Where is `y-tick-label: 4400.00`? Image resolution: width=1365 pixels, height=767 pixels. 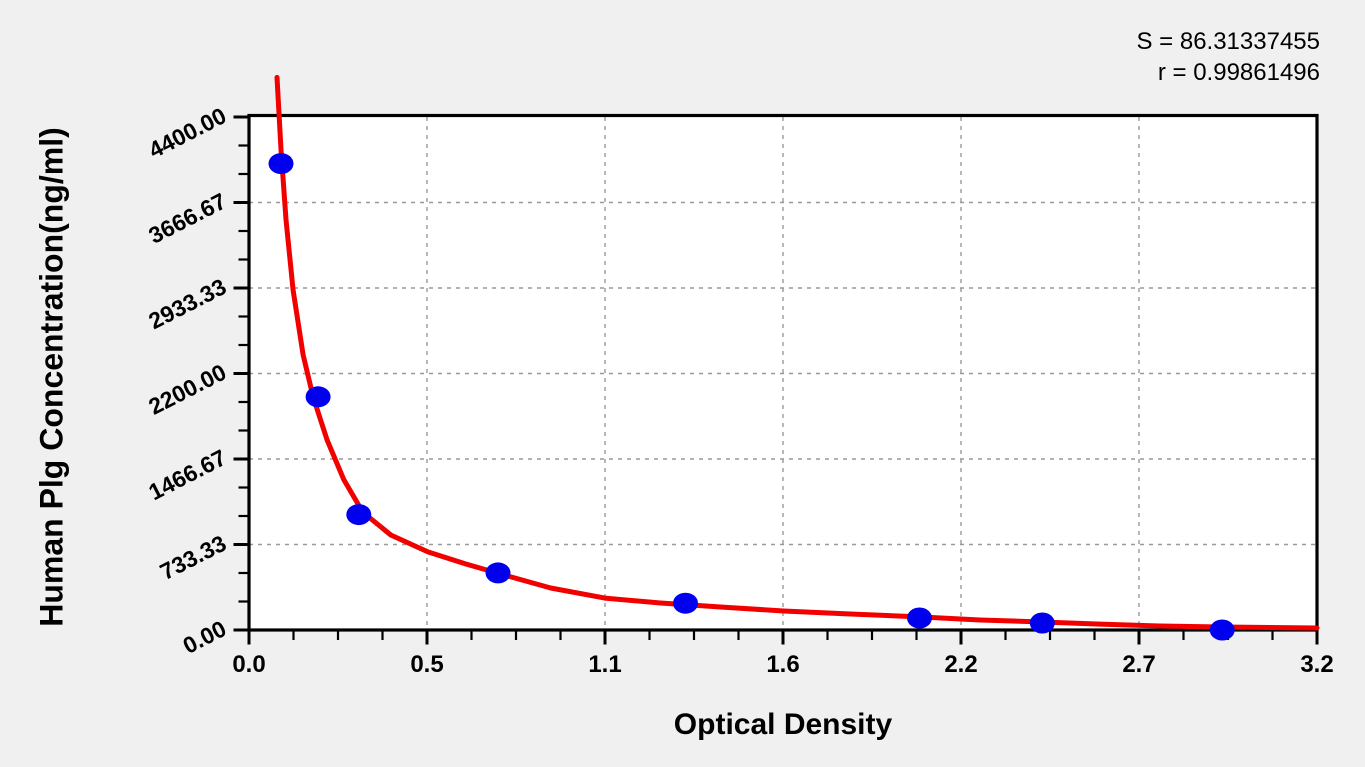
y-tick-label: 4400.00 is located at coordinates (187, 132).